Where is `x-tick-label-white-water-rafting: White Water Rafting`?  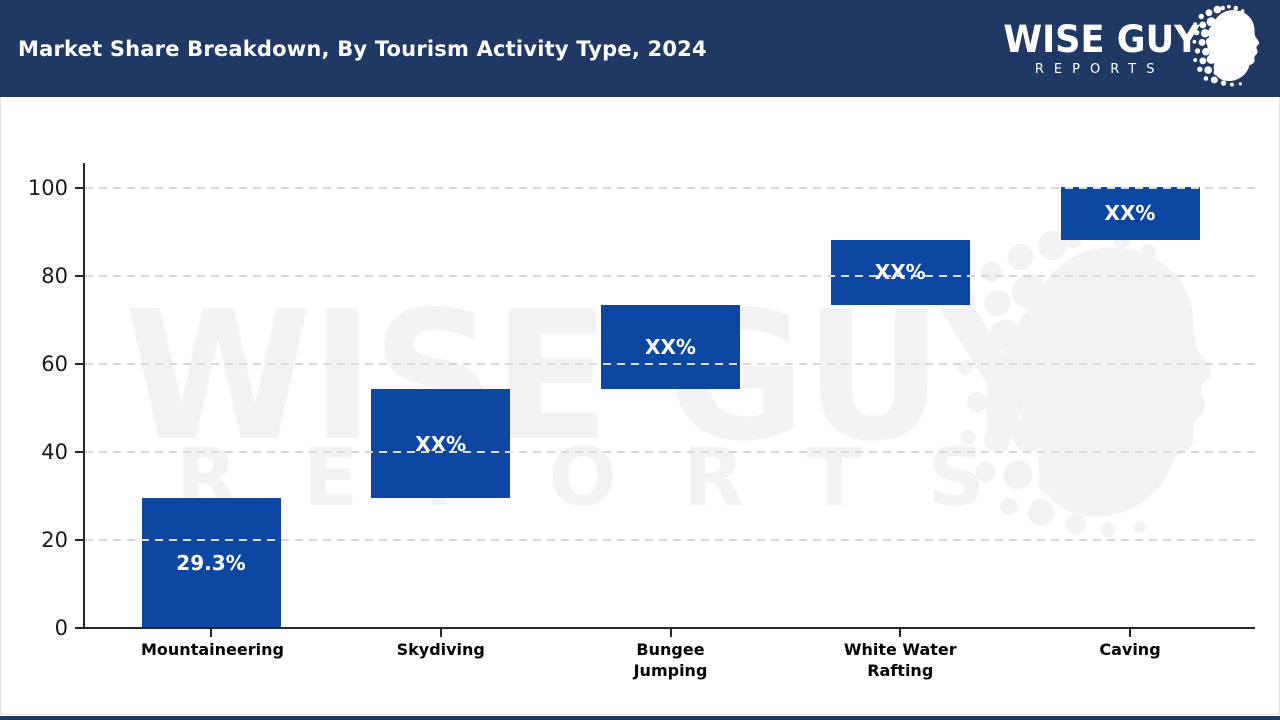
x-tick-label-white-water-rafting: White Water Rafting is located at coordinates (900, 660).